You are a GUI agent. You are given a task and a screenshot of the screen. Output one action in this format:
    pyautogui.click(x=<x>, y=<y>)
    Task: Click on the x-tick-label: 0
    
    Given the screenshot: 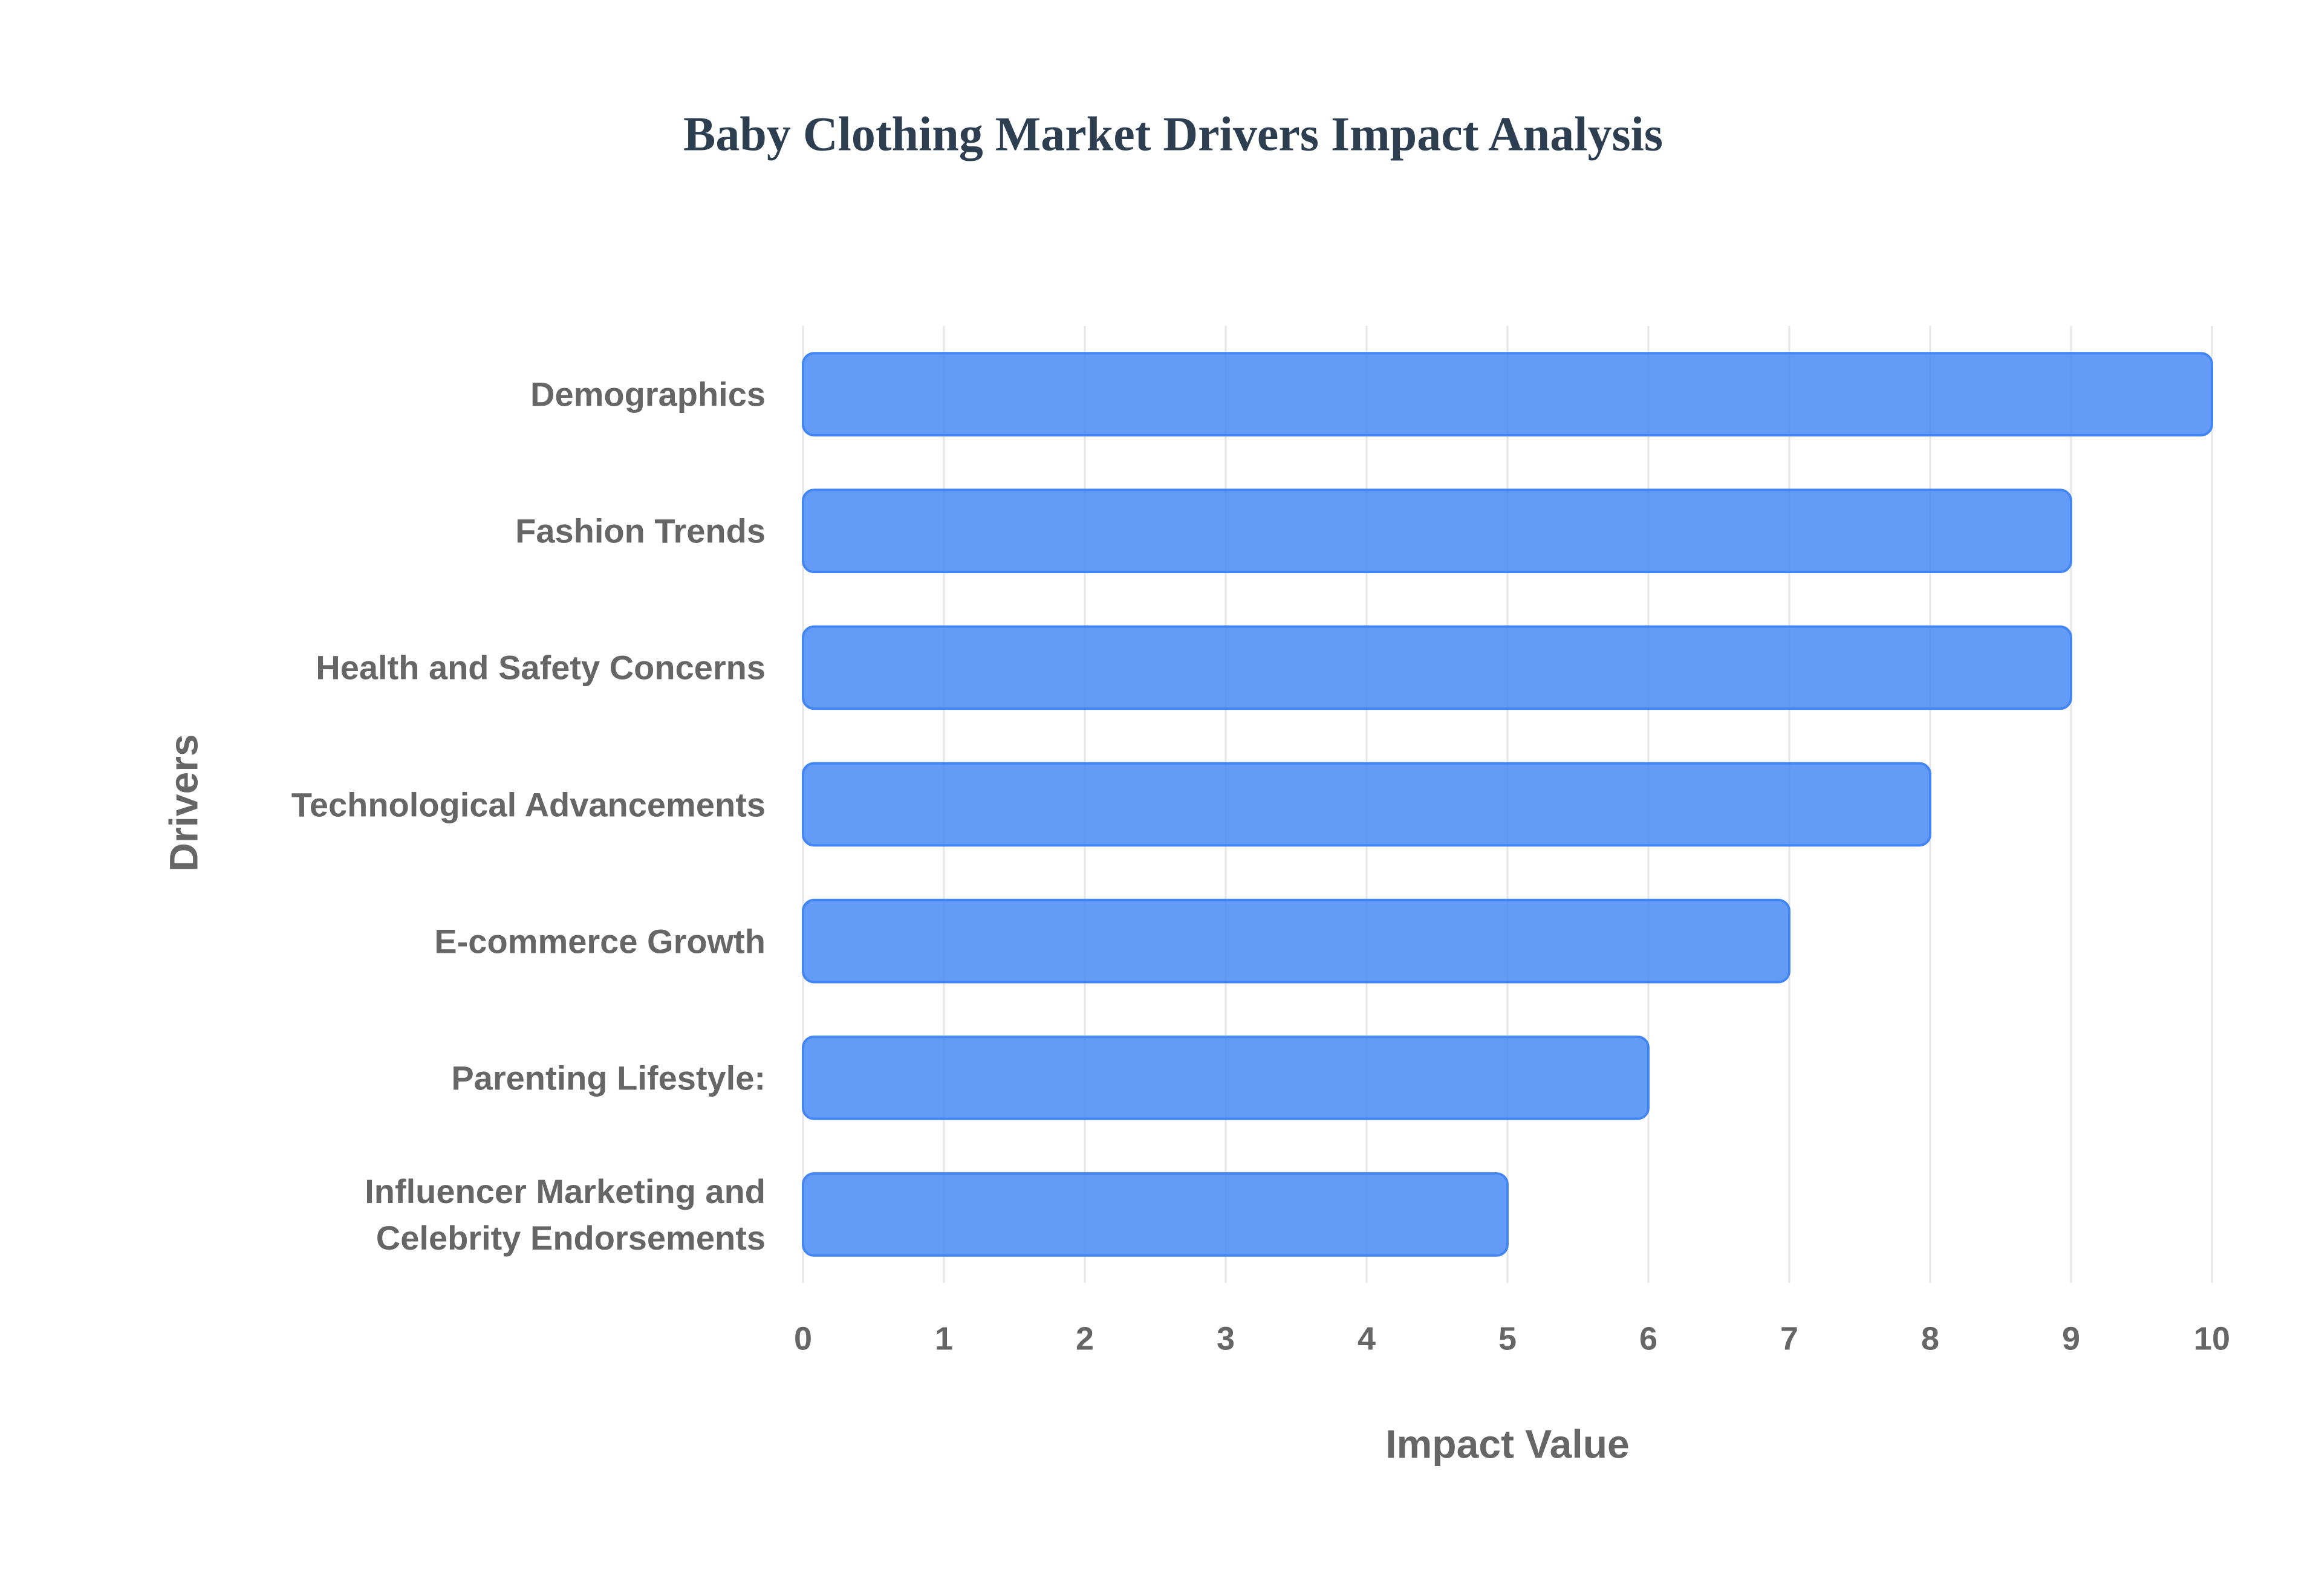 What is the action you would take?
    pyautogui.click(x=803, y=1338)
    